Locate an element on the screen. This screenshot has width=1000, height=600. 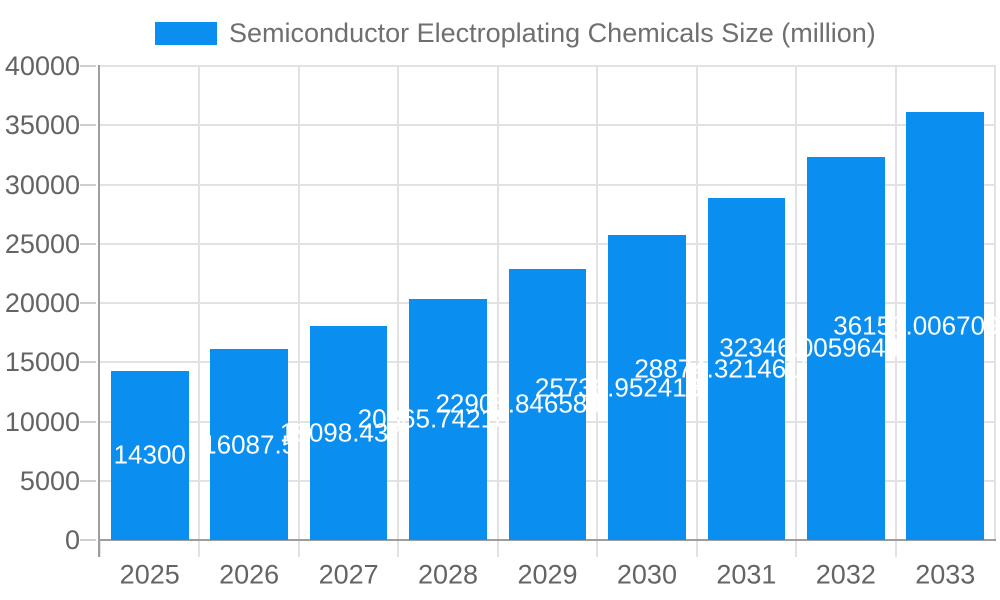
x-tick-label: 2030 is located at coordinates (646, 574).